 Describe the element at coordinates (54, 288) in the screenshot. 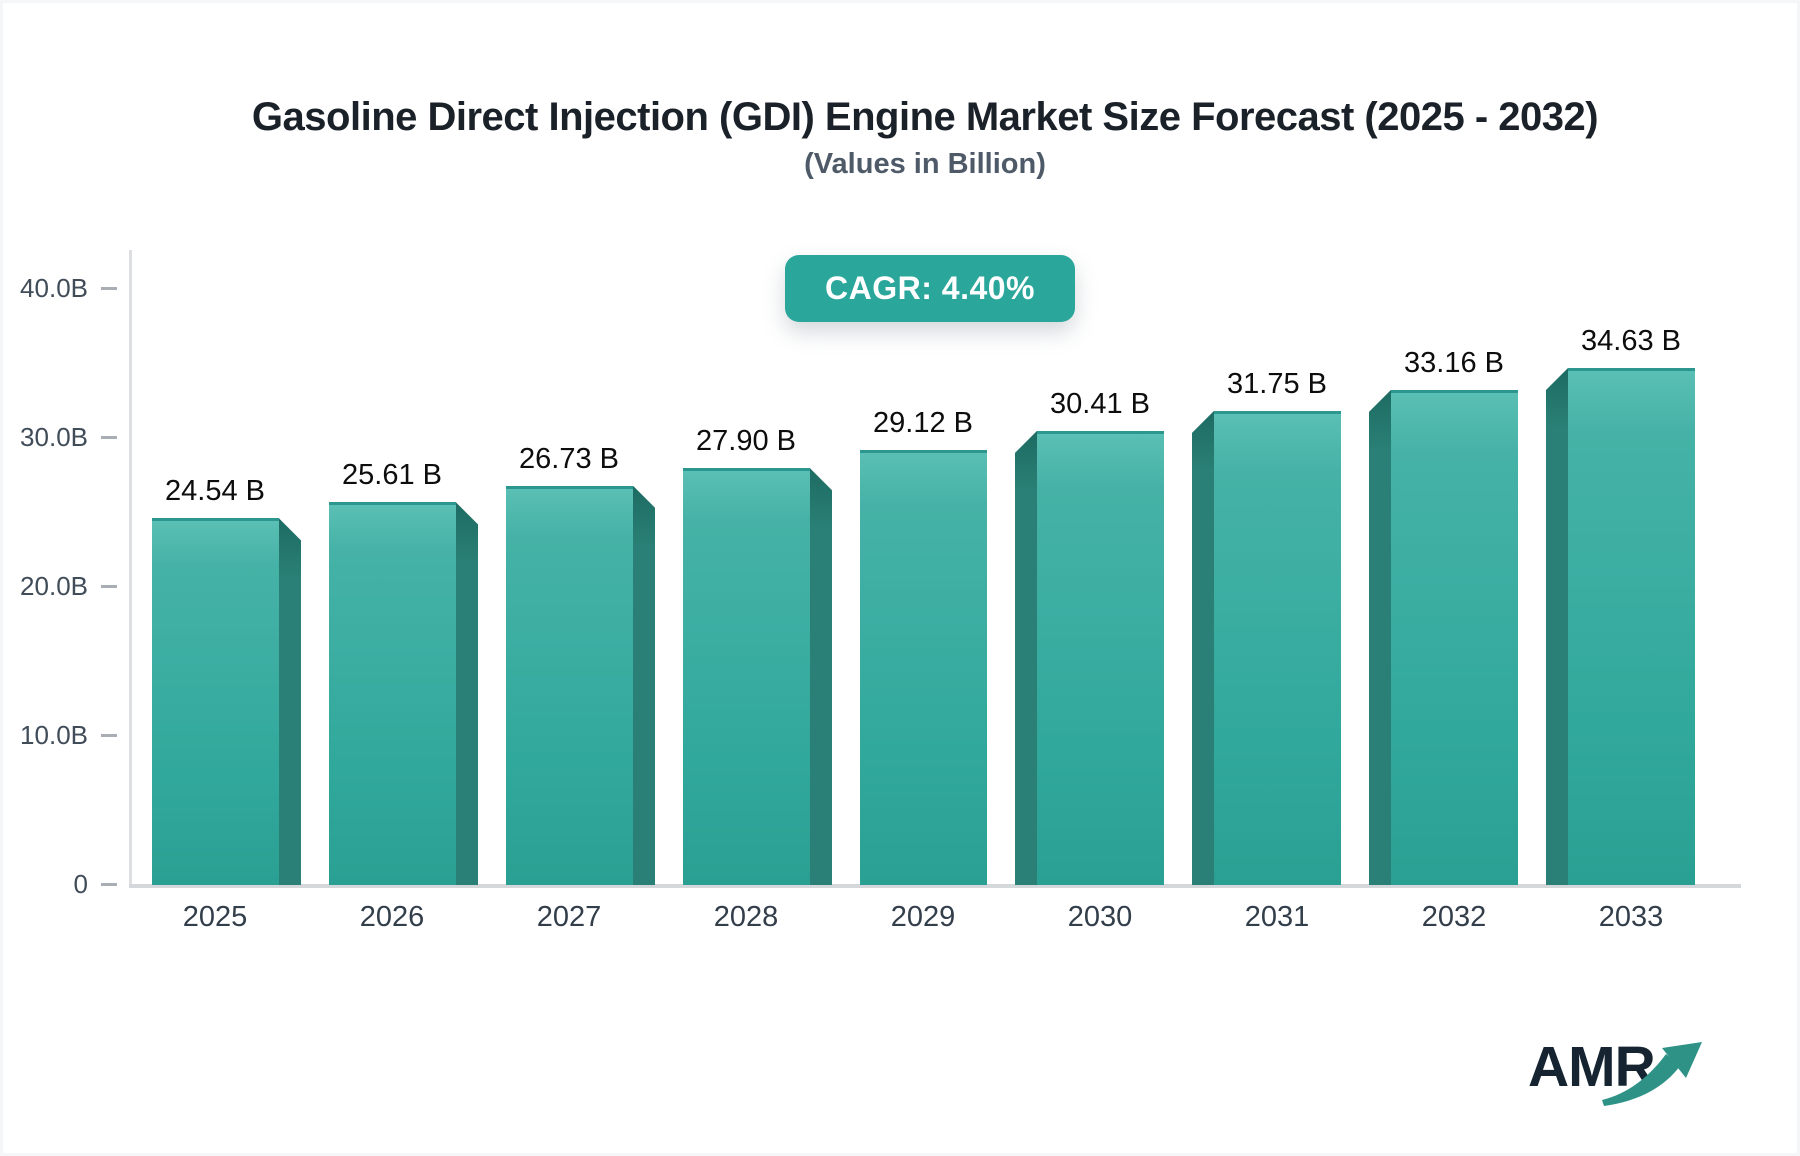

I see `y-tick-label: 40.0B` at that location.